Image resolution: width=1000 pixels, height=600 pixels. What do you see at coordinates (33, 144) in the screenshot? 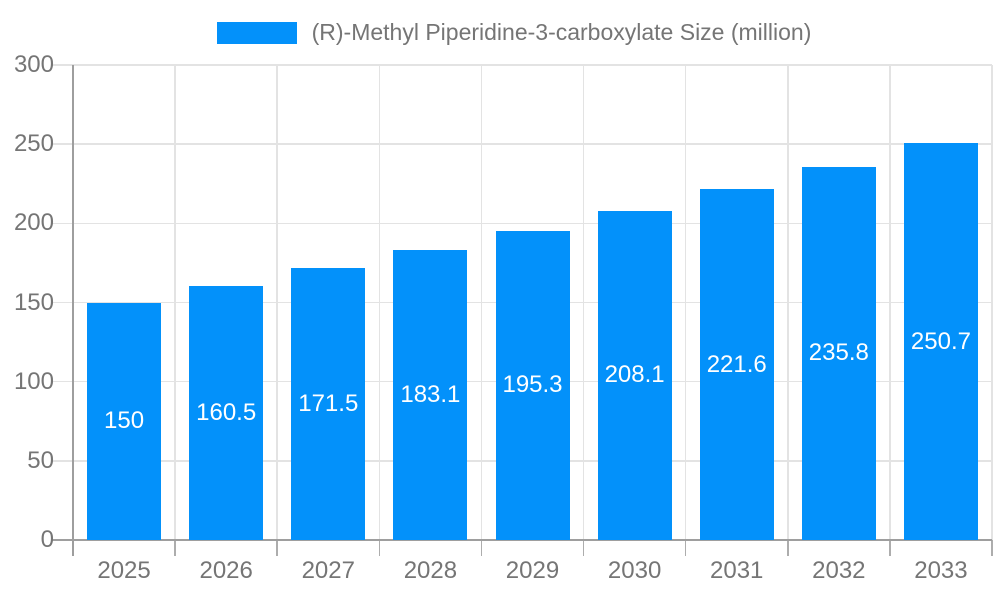
I see `y-axis-tick-label: 250` at bounding box center [33, 144].